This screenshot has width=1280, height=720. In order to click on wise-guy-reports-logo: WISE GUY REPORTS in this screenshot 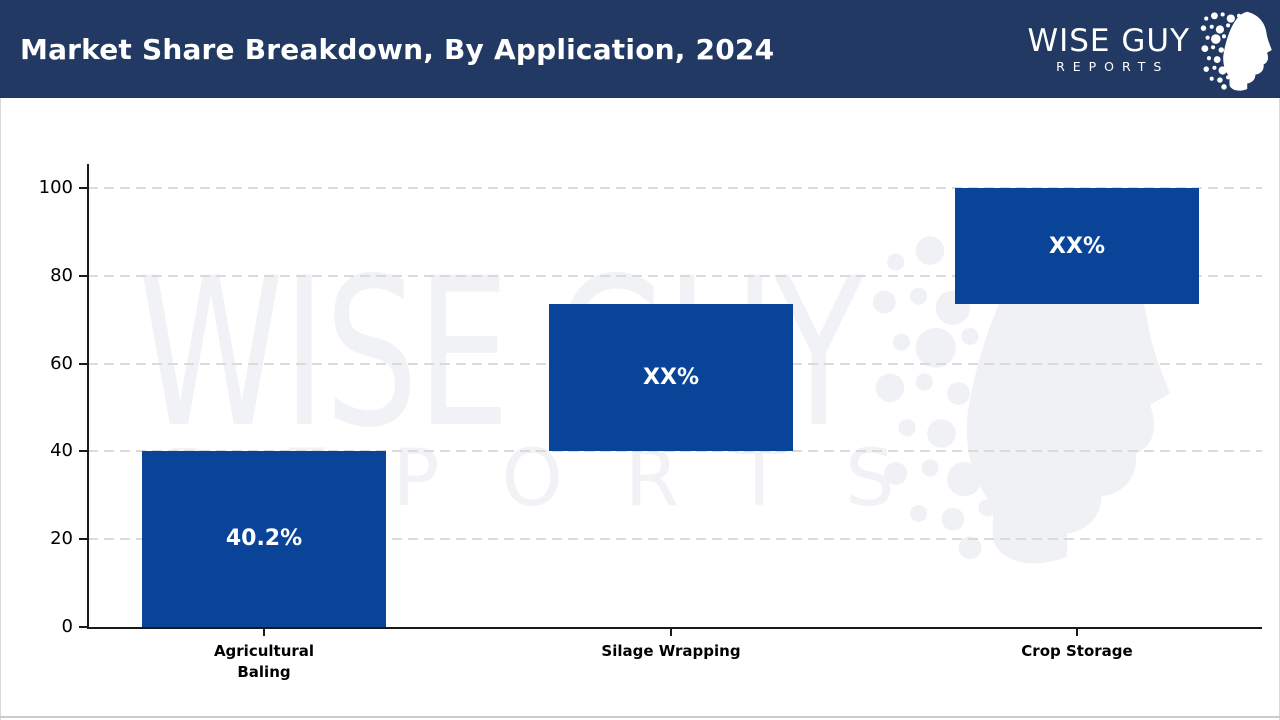, I will do `click(1149, 50)`.